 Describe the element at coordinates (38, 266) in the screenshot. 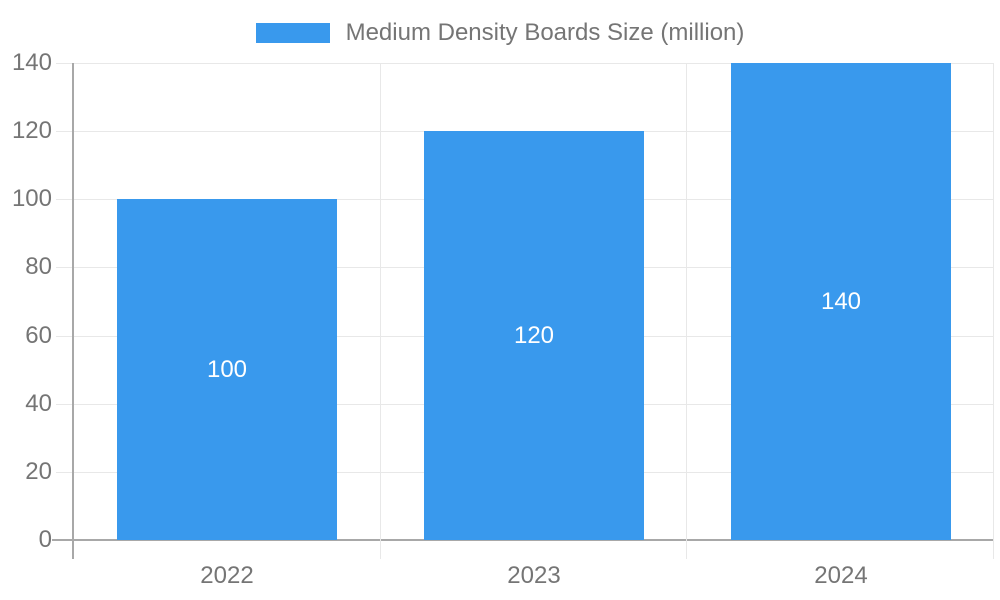

I see `y-axis-tick-label: 80` at that location.